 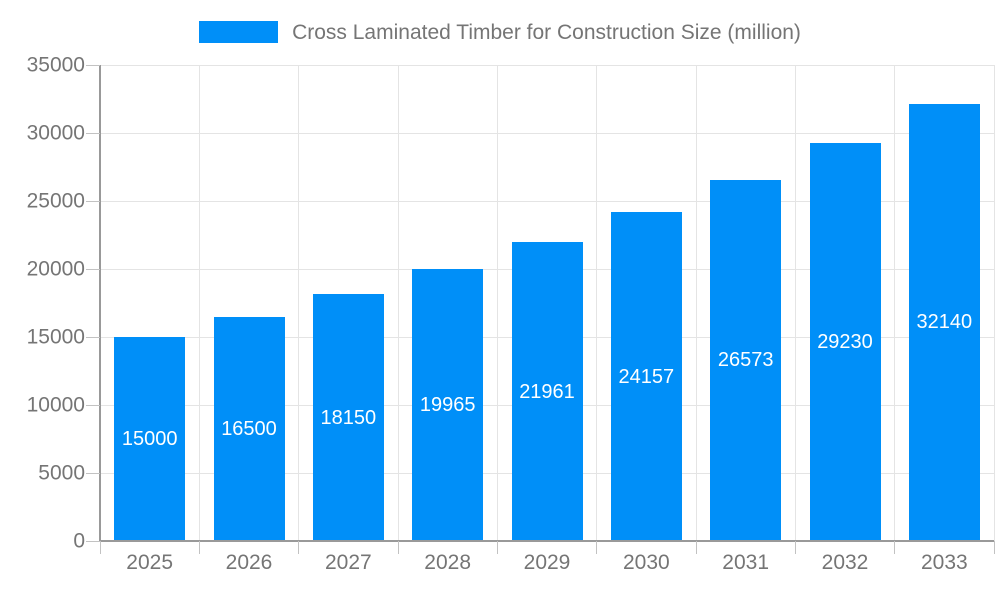 What do you see at coordinates (100, 303) in the screenshot?
I see `y-axis-line` at bounding box center [100, 303].